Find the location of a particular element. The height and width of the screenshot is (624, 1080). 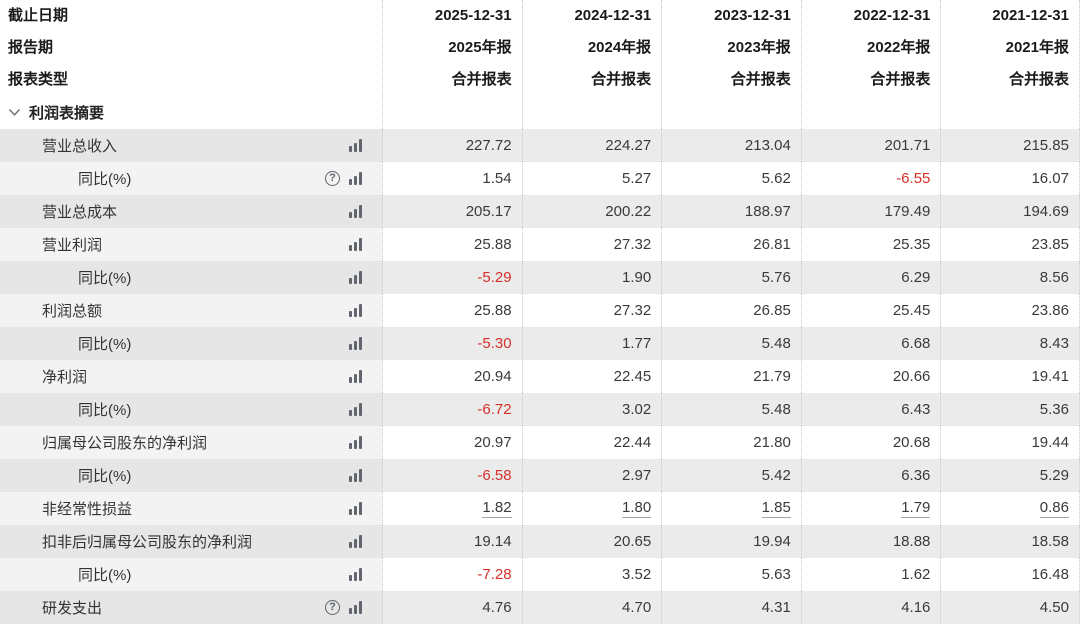

metric-value-cell: 5.29 is located at coordinates (1010, 475).